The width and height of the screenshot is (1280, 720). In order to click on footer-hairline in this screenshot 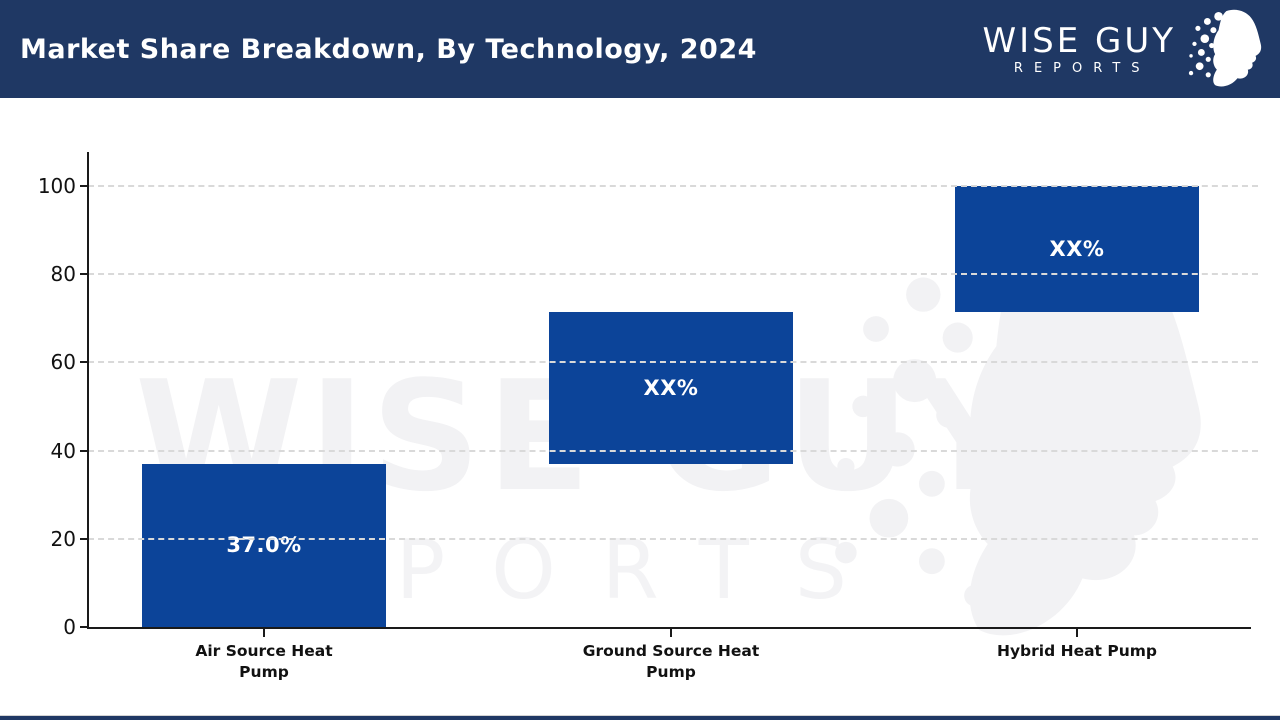, I will do `click(640, 715)`.